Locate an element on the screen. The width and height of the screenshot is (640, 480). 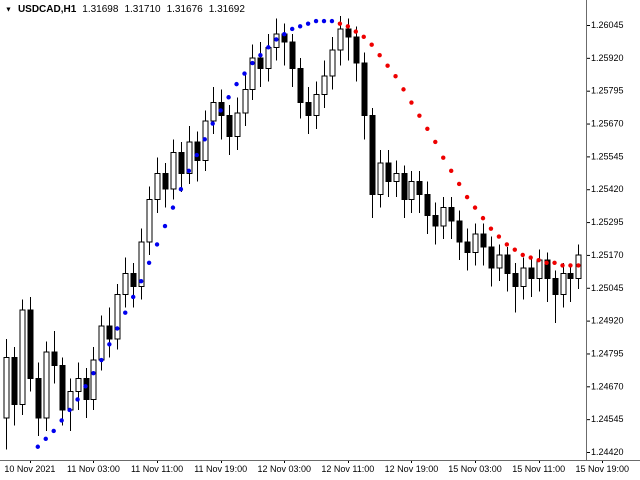
time-axis-label: 15 Nov 19:00 is located at coordinates (602, 469).